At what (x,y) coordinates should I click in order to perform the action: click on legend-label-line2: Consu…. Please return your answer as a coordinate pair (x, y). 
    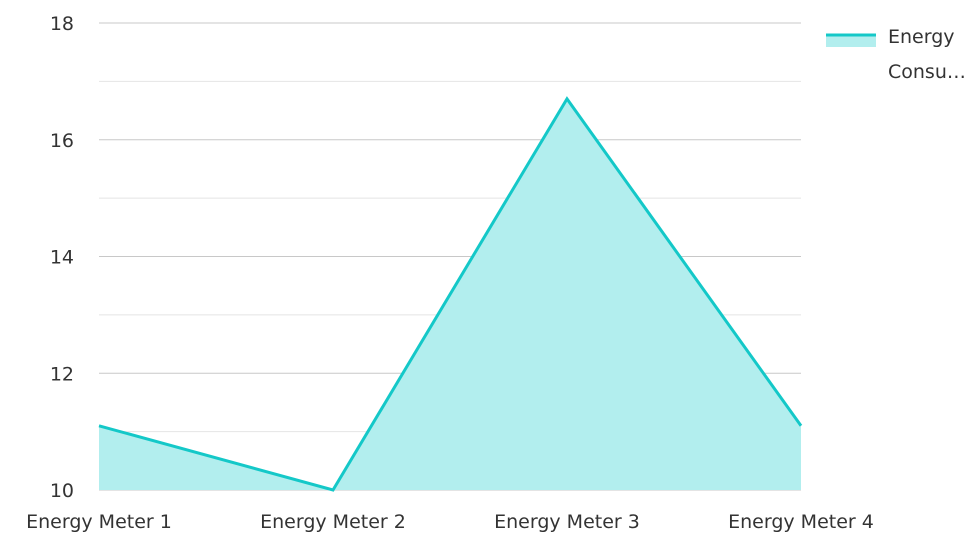
    Looking at the image, I should click on (927, 72).